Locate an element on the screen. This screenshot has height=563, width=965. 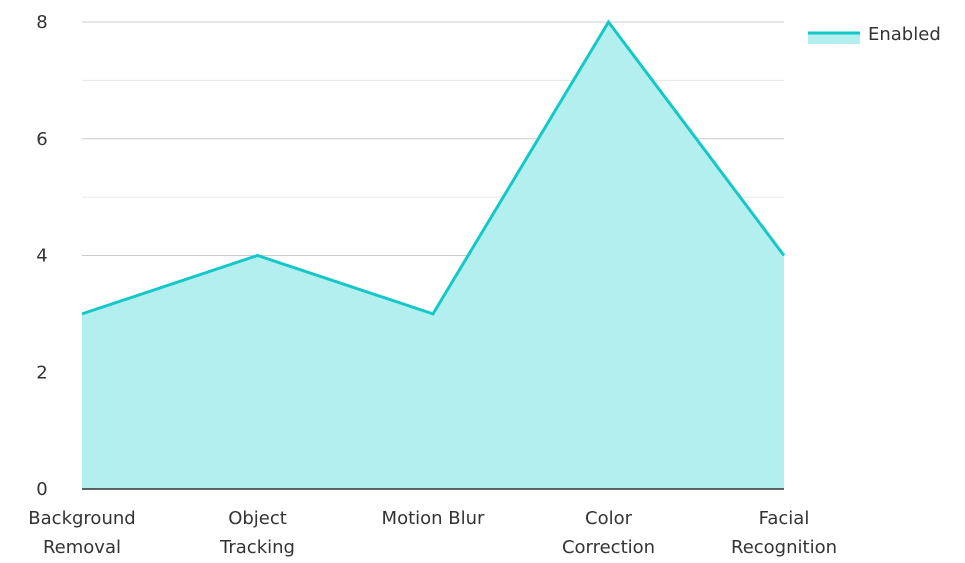
legend-swatch-fill is located at coordinates (834, 38).